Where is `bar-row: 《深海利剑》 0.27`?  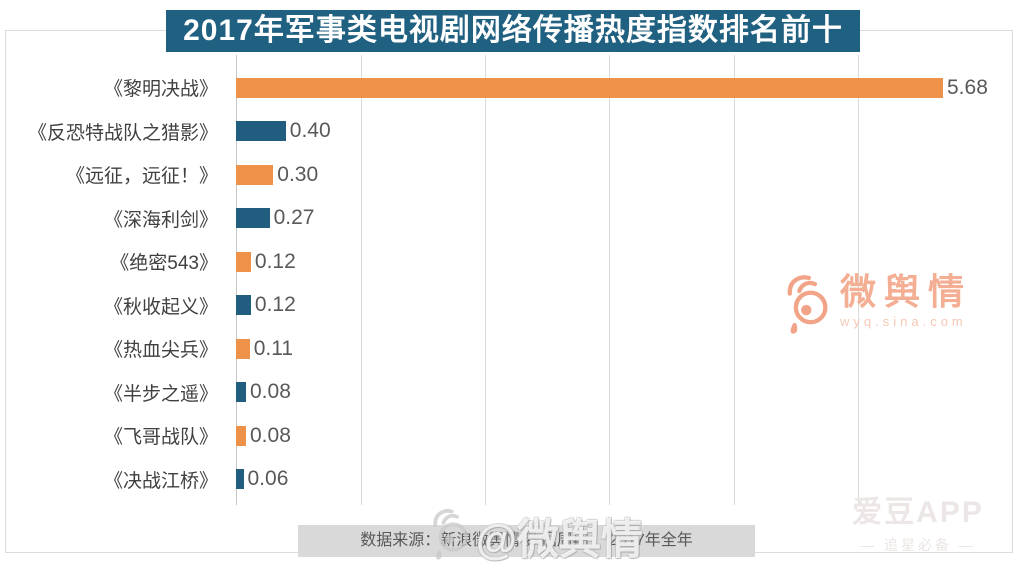 bar-row: 《深海利剑》 0.27 is located at coordinates (510, 219).